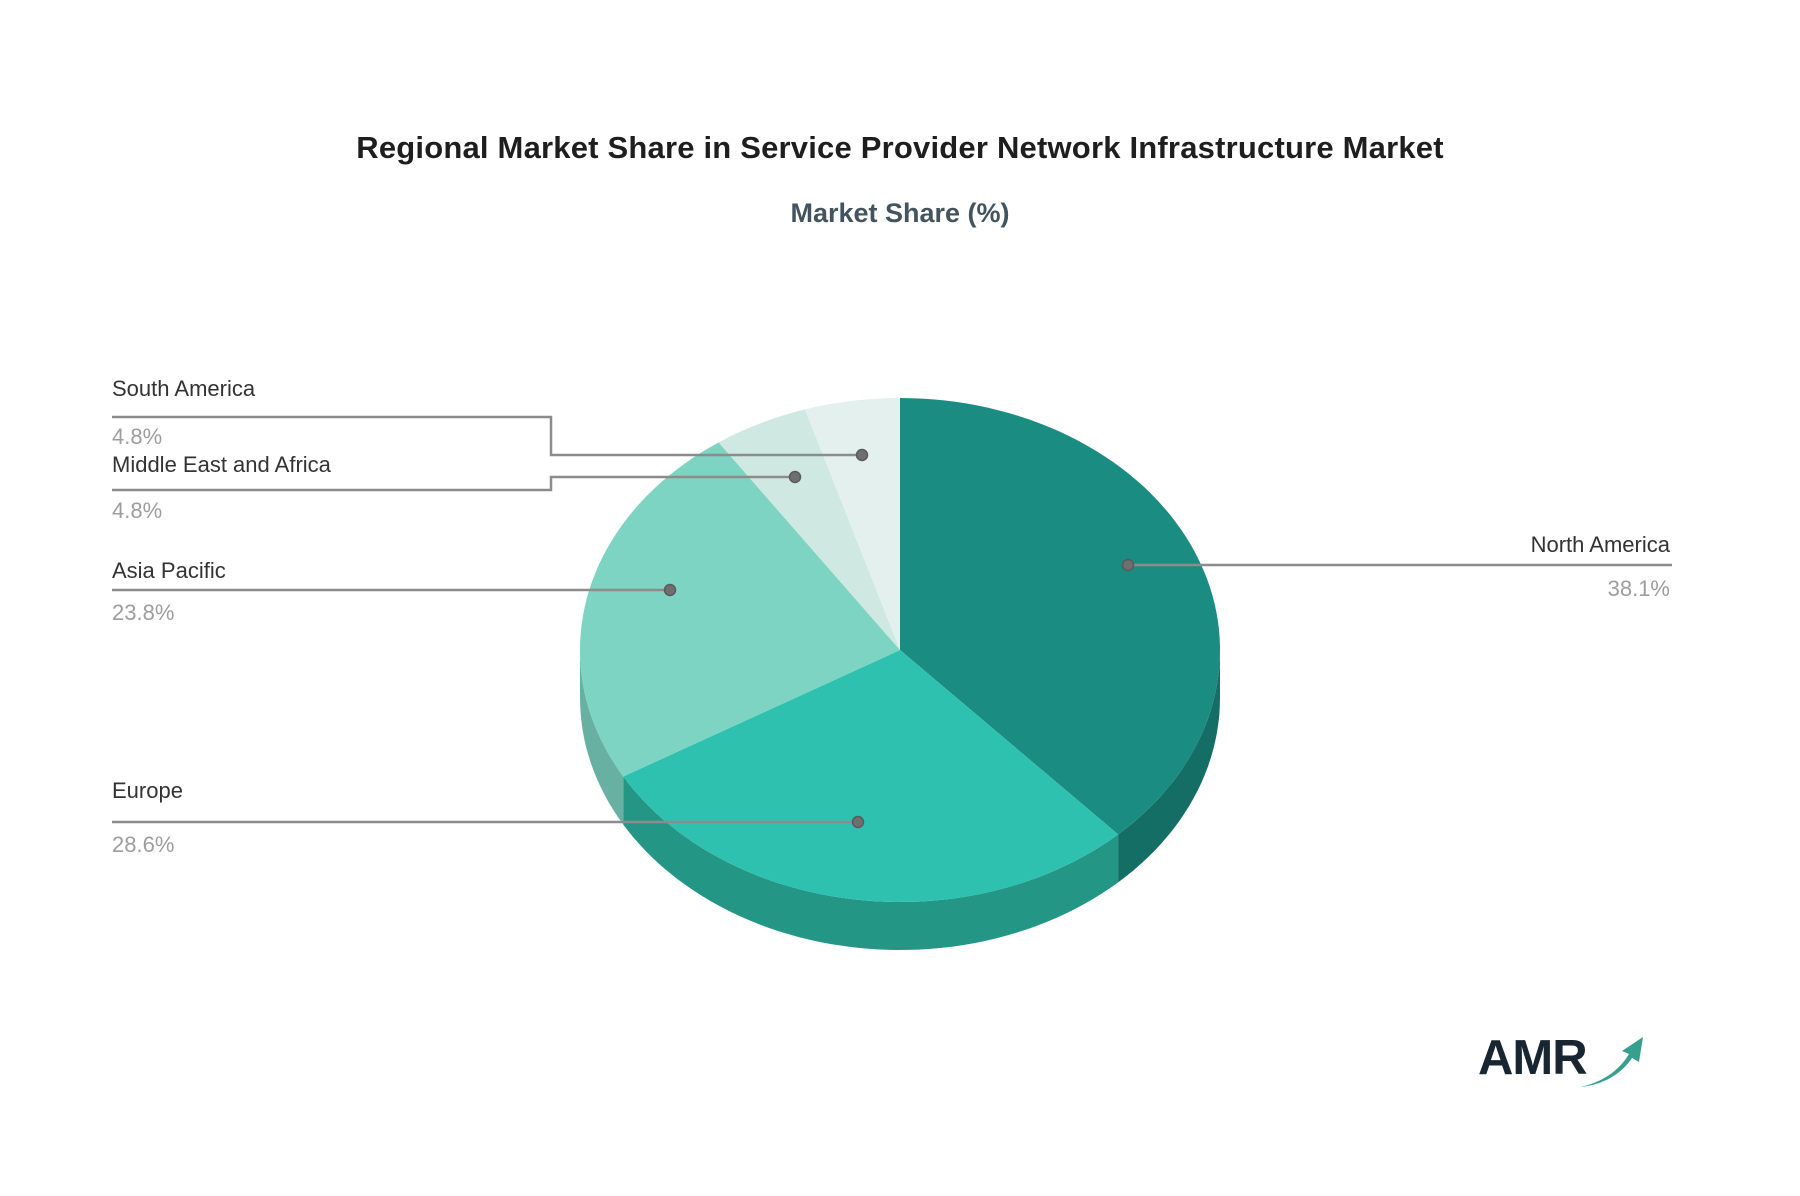  I want to click on callout-value-south-america: 4.8%, so click(137, 436).